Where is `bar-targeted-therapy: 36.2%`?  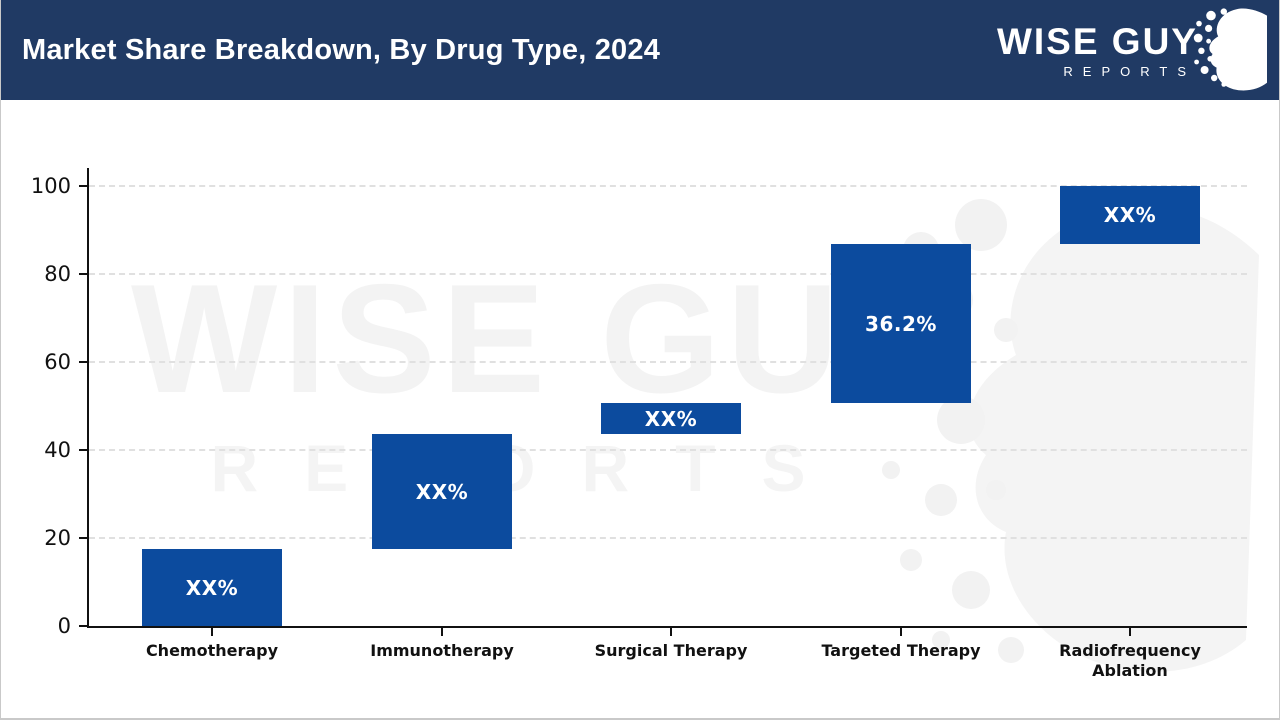
bar-targeted-therapy: 36.2% is located at coordinates (901, 324).